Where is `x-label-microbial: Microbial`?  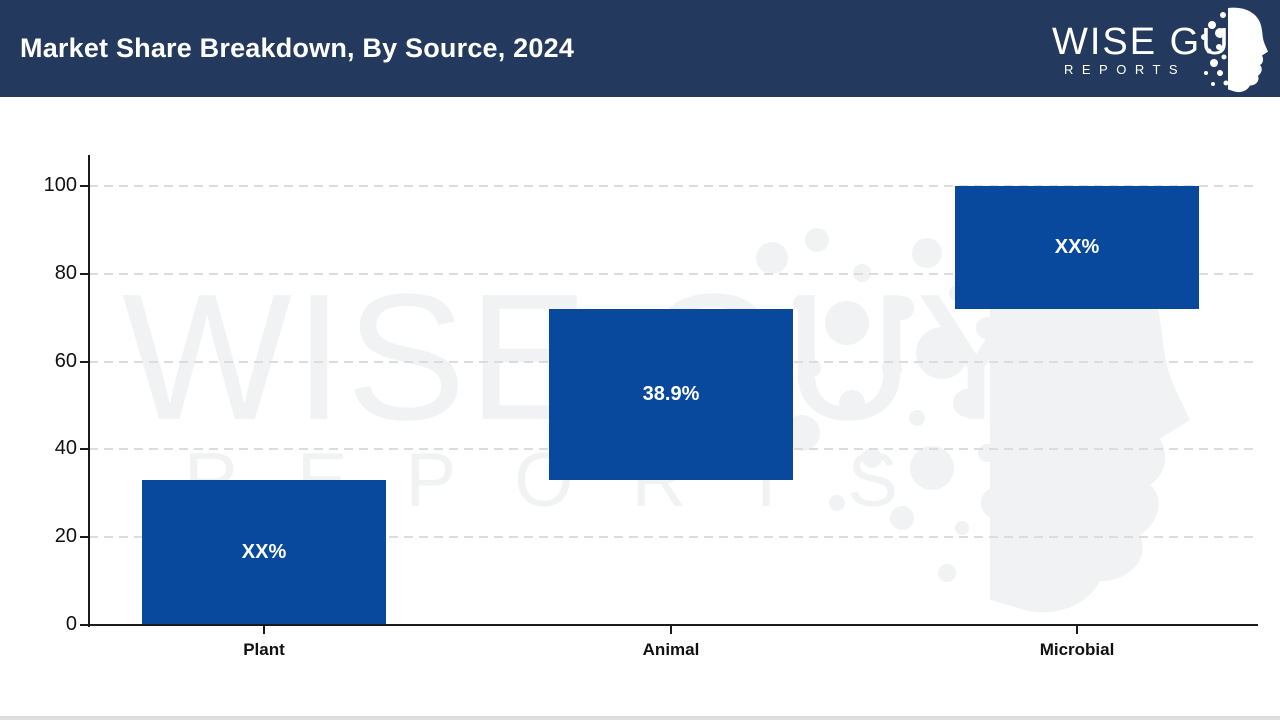
x-label-microbial: Microbial is located at coordinates (1077, 649).